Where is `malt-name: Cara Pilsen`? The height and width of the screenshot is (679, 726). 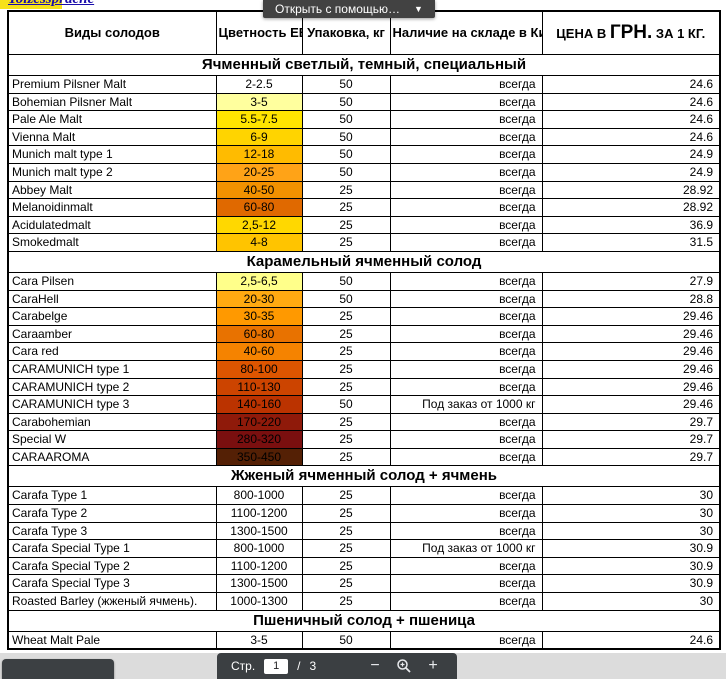 malt-name: Cara Pilsen is located at coordinates (112, 281).